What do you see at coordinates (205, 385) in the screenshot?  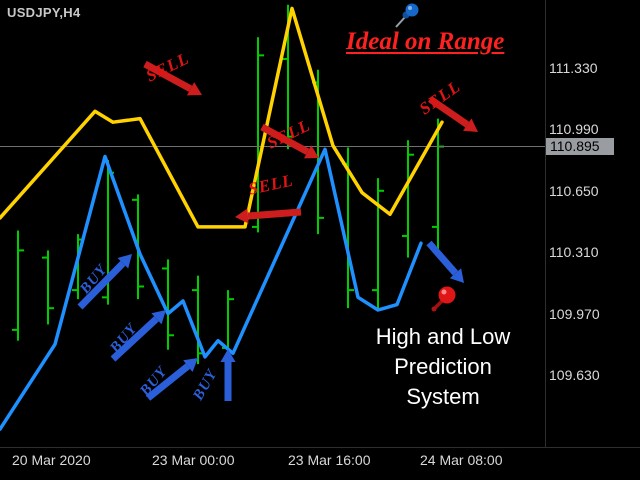 I see `buy-label: BUY` at bounding box center [205, 385].